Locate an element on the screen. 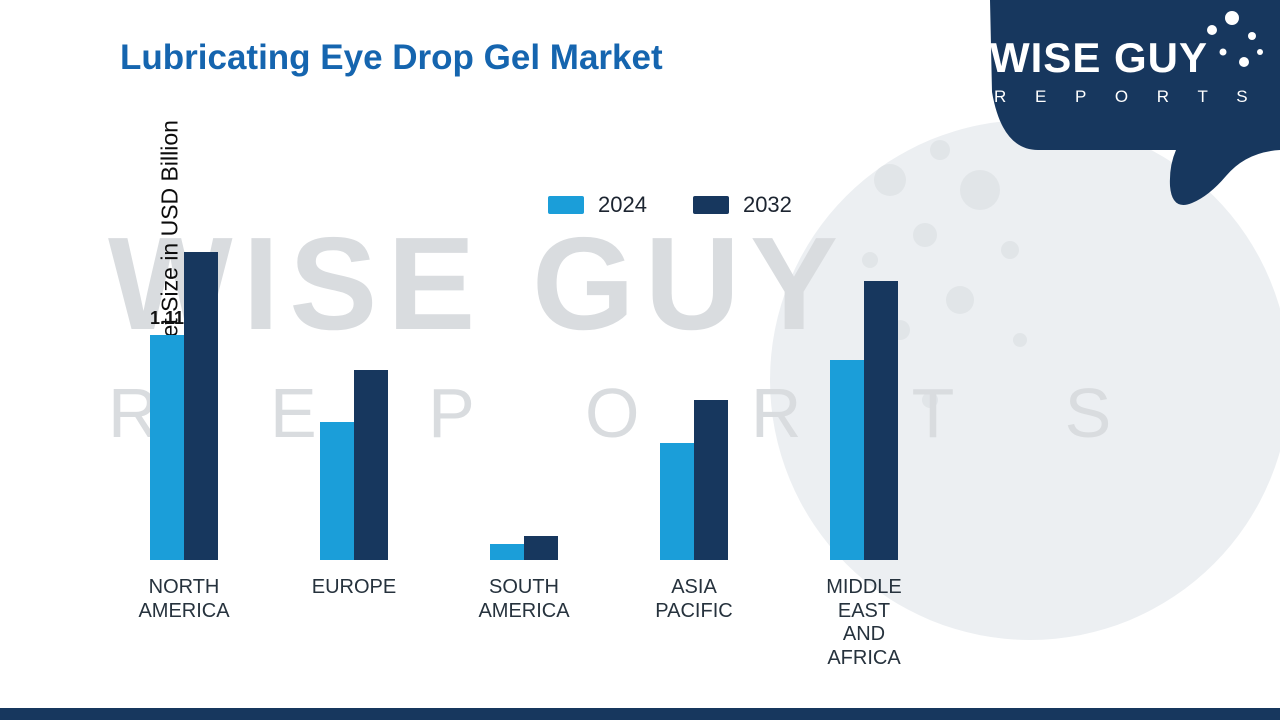 This screenshot has height=720, width=1280. logo-shape is located at coordinates (1135, 102).